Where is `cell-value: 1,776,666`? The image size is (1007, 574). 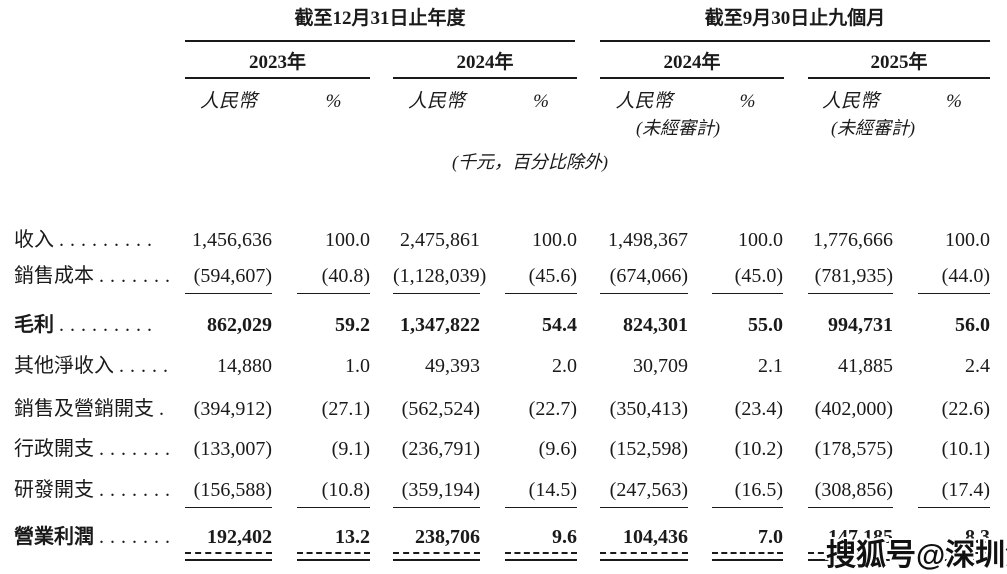 cell-value: 1,776,666 is located at coordinates (853, 240).